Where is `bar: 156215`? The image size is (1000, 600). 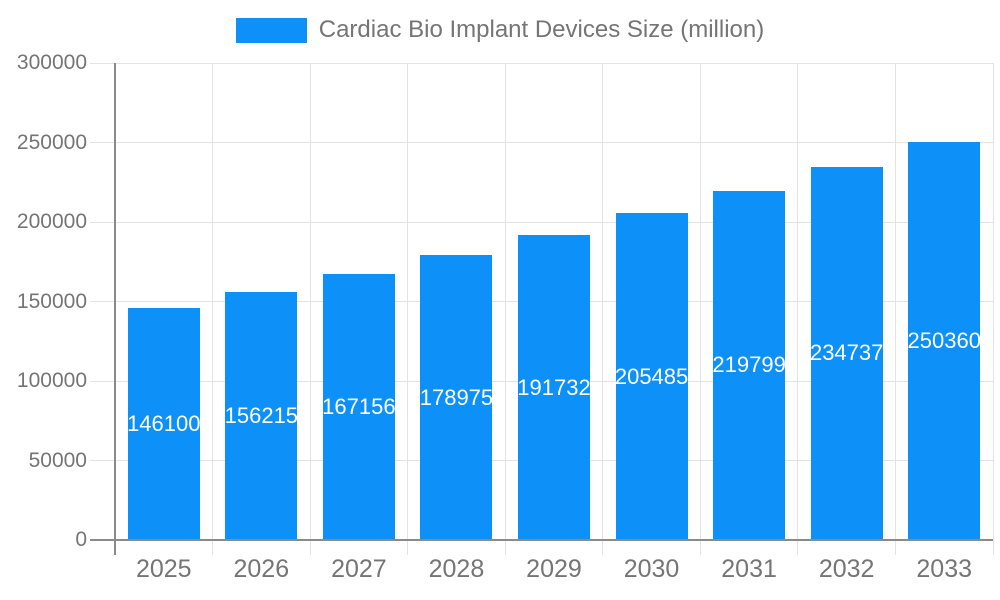 bar: 156215 is located at coordinates (261, 415).